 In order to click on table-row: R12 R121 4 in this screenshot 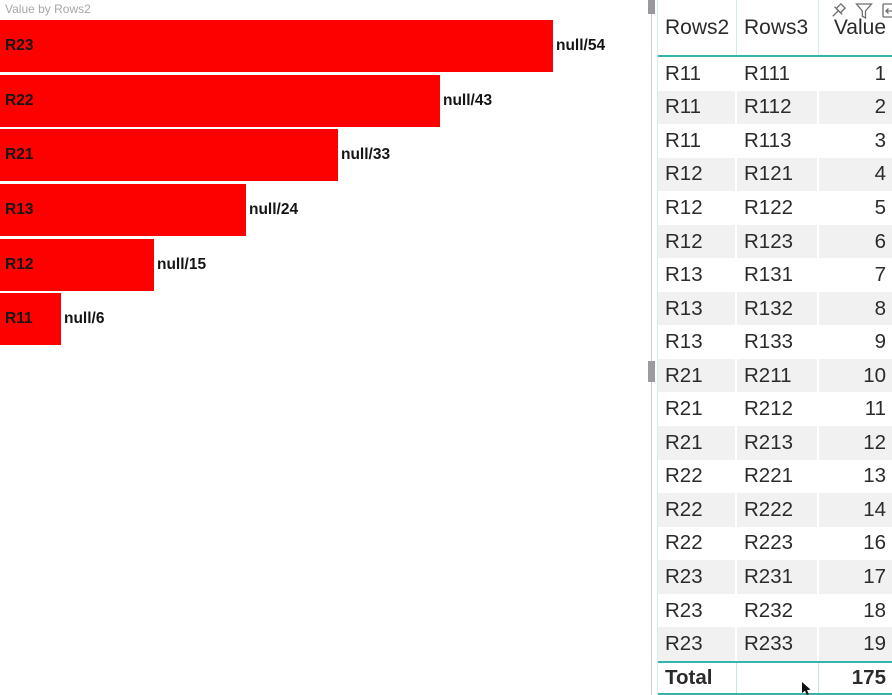, I will do `click(775, 174)`.